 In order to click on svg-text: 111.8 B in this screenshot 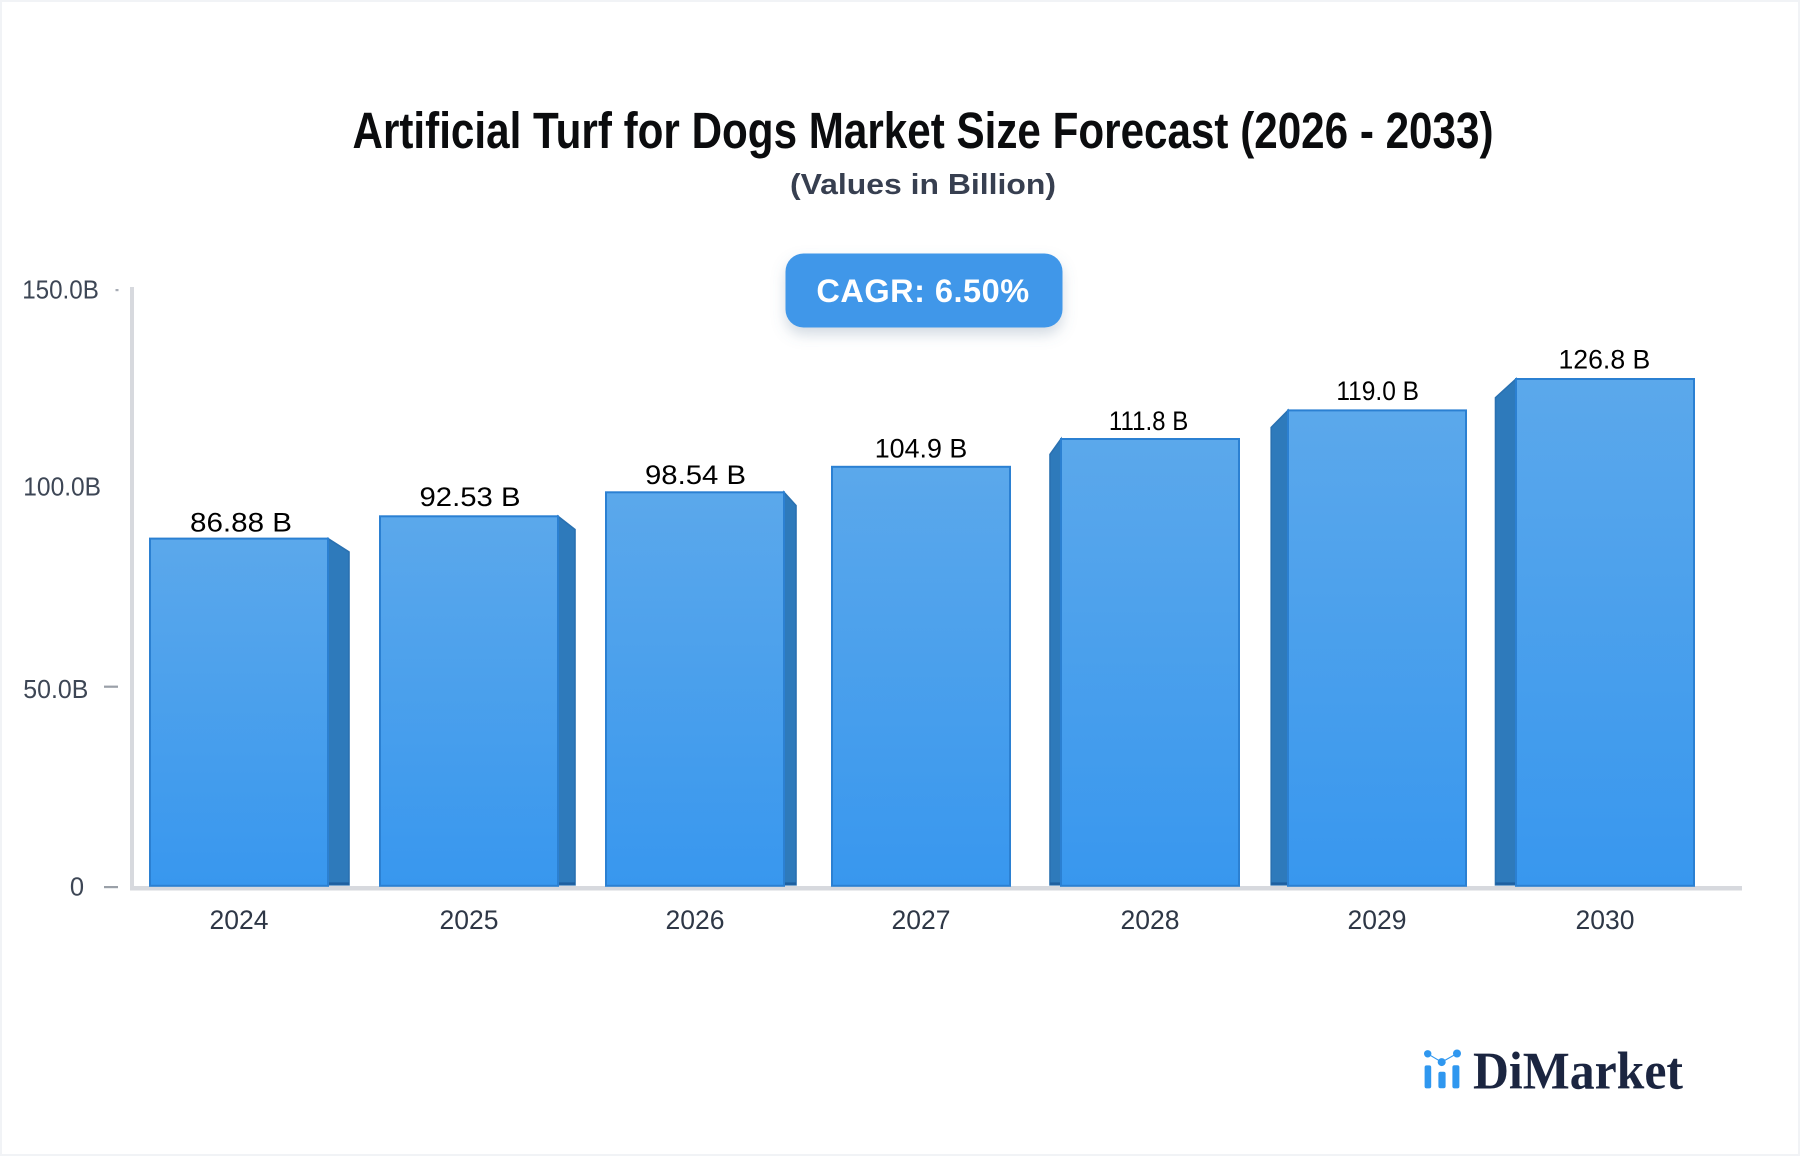, I will do `click(1148, 421)`.